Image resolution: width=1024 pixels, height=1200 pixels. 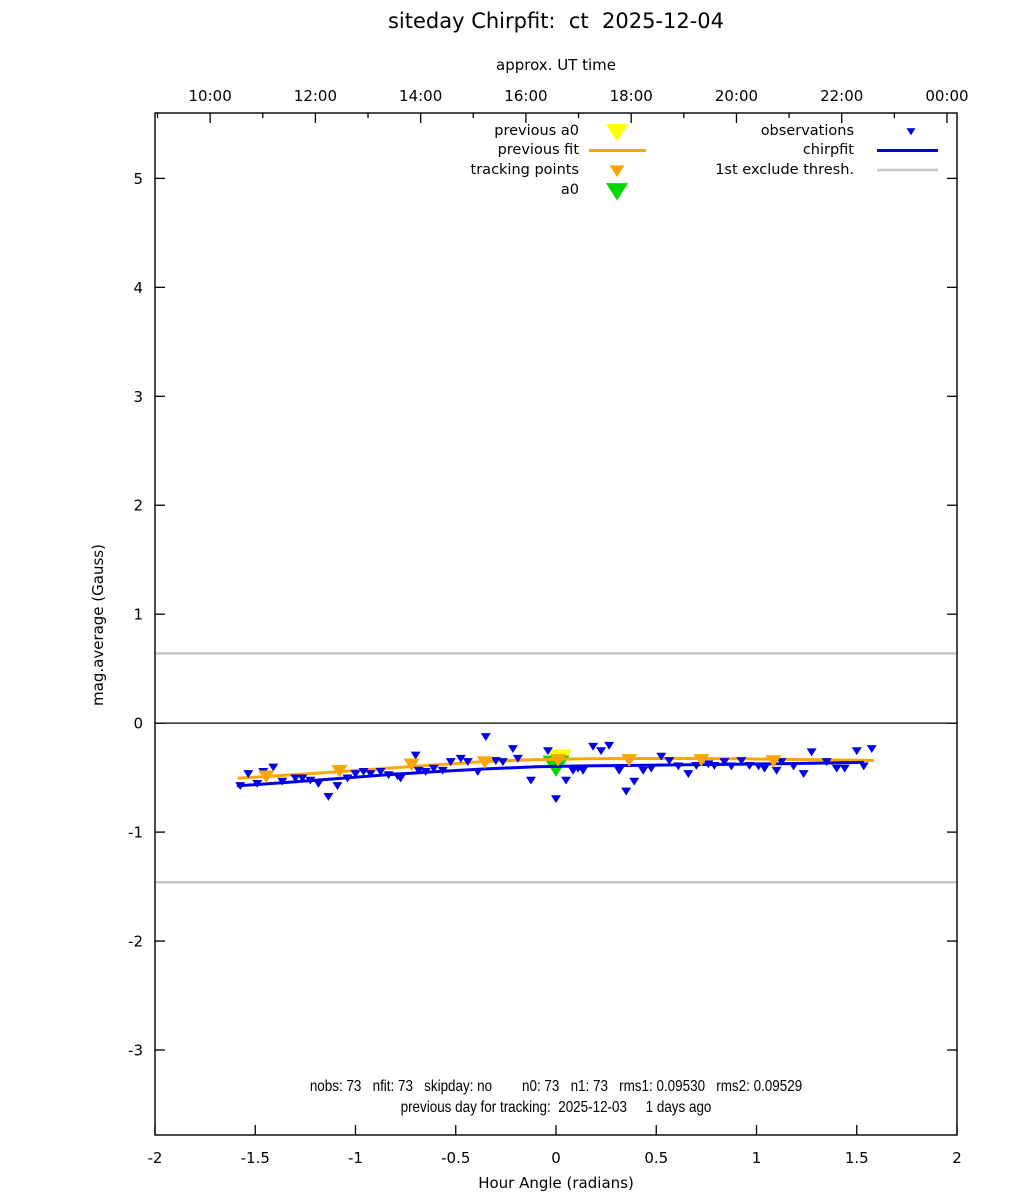 What do you see at coordinates (556, 21) in the screenshot?
I see `chart-title: siteday Chirpfit: ct 2025-12-04` at bounding box center [556, 21].